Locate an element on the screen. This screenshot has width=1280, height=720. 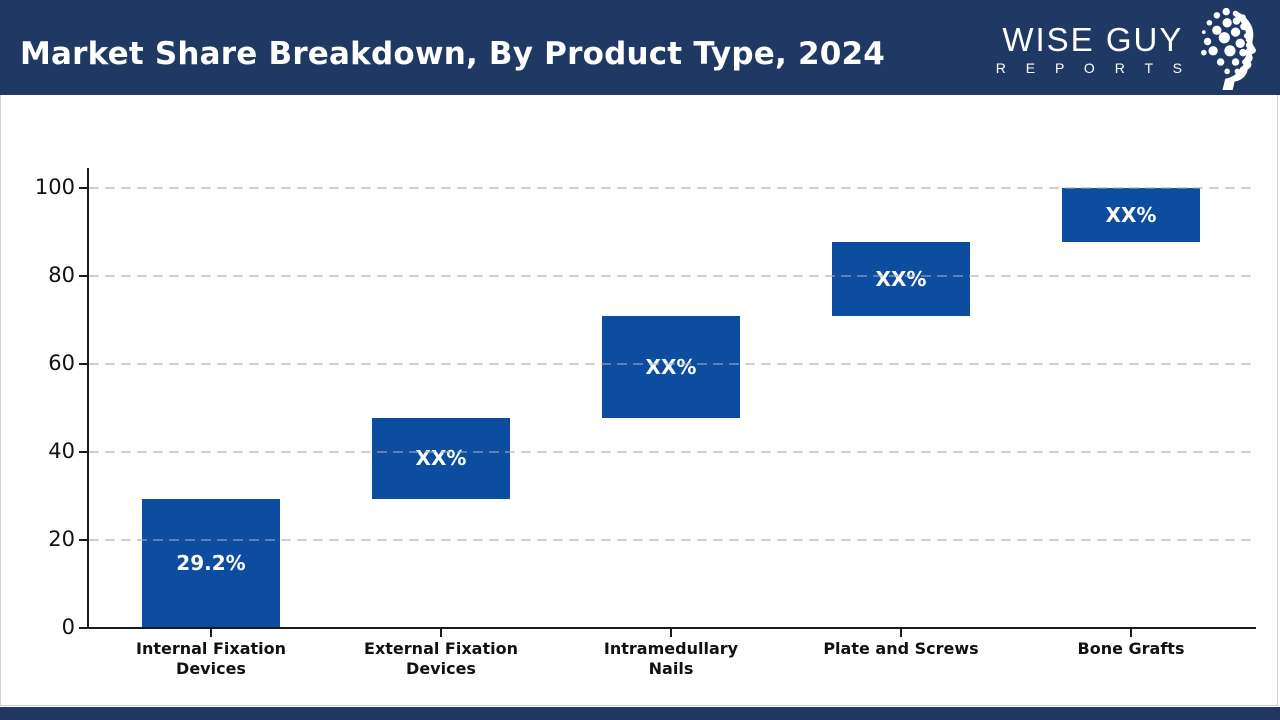
bar-external-fixation-devices: XX% is located at coordinates (441, 458).